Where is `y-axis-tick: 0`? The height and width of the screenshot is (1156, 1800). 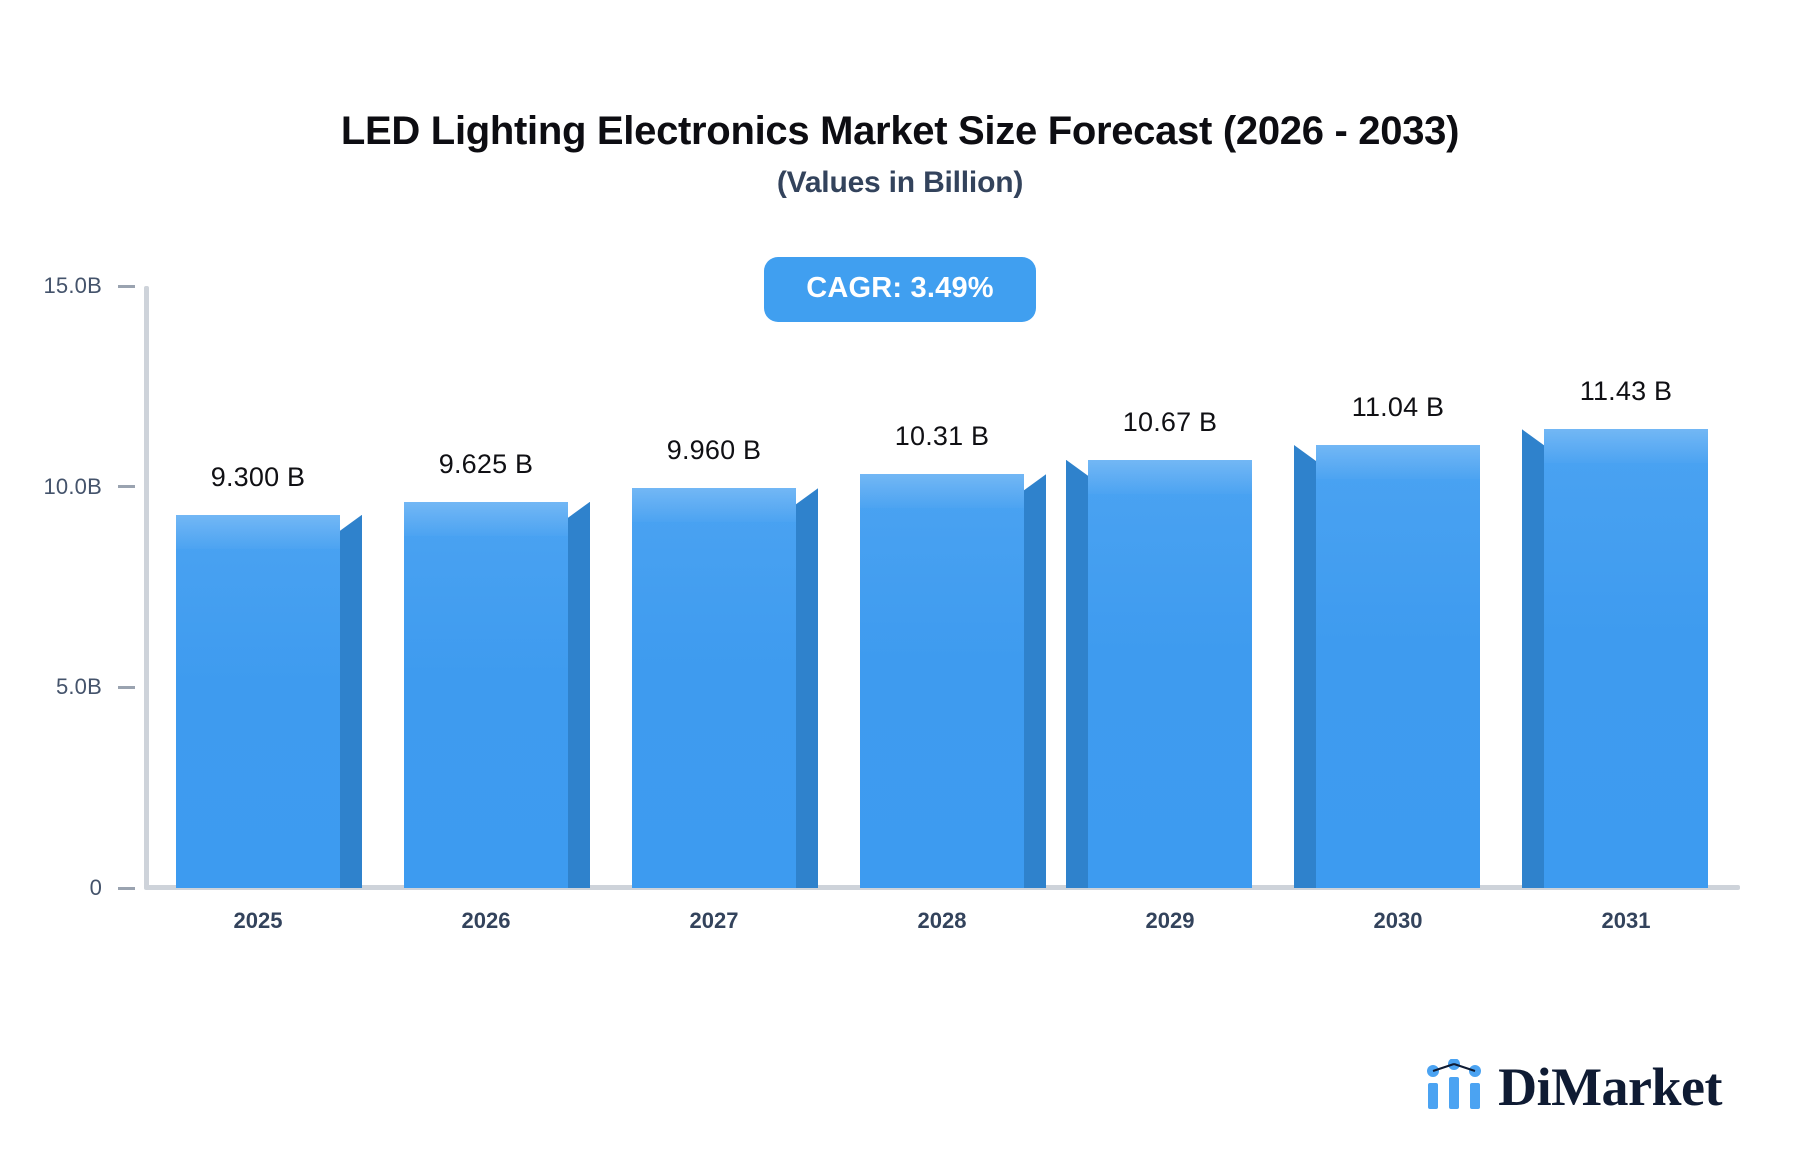
y-axis-tick: 0 is located at coordinates (117, 888).